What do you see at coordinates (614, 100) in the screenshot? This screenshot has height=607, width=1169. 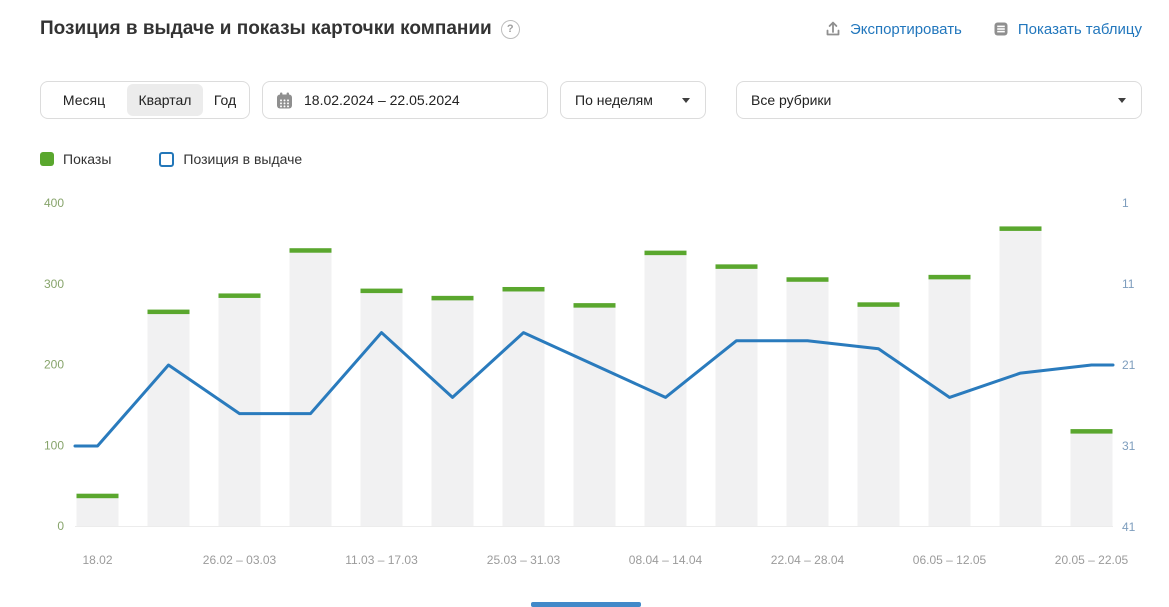 I see `granularity-value: По неделям` at bounding box center [614, 100].